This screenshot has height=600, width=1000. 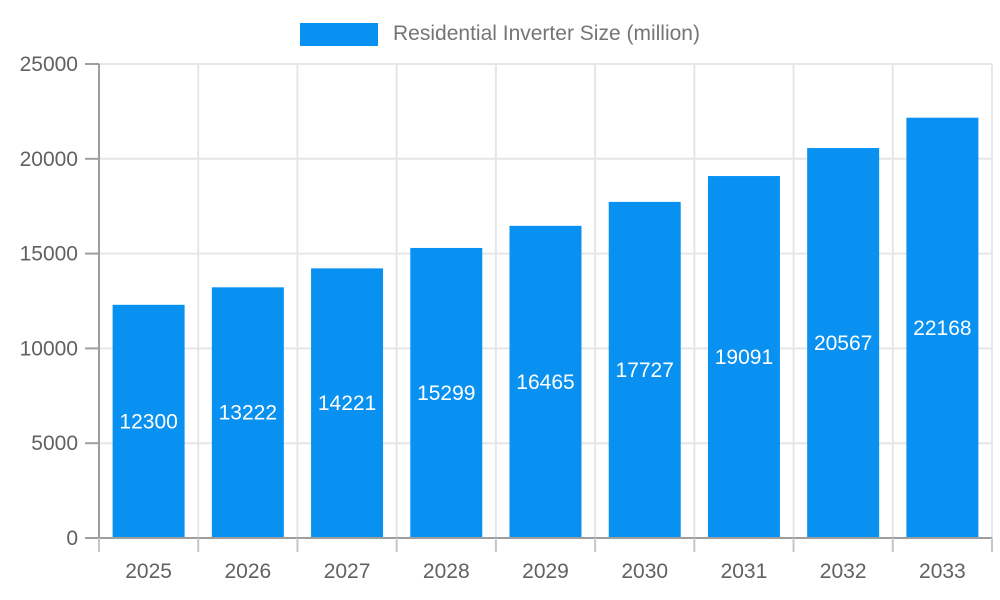 What do you see at coordinates (347, 571) in the screenshot?
I see `x-tick-label: 2027` at bounding box center [347, 571].